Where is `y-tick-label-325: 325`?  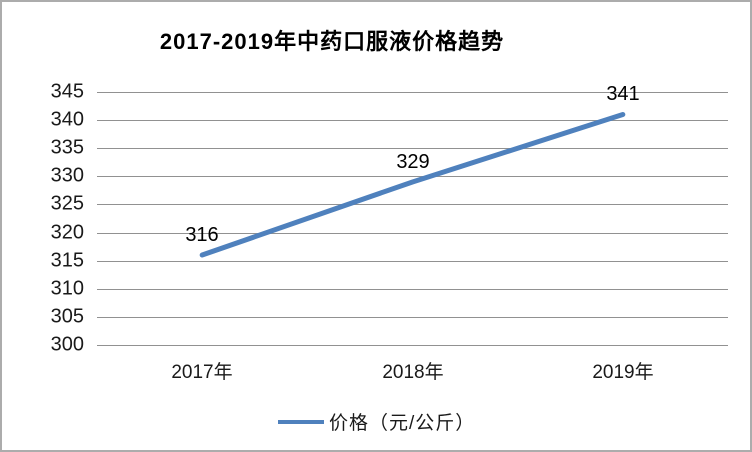 y-tick-label-325: 325 is located at coordinates (67, 203).